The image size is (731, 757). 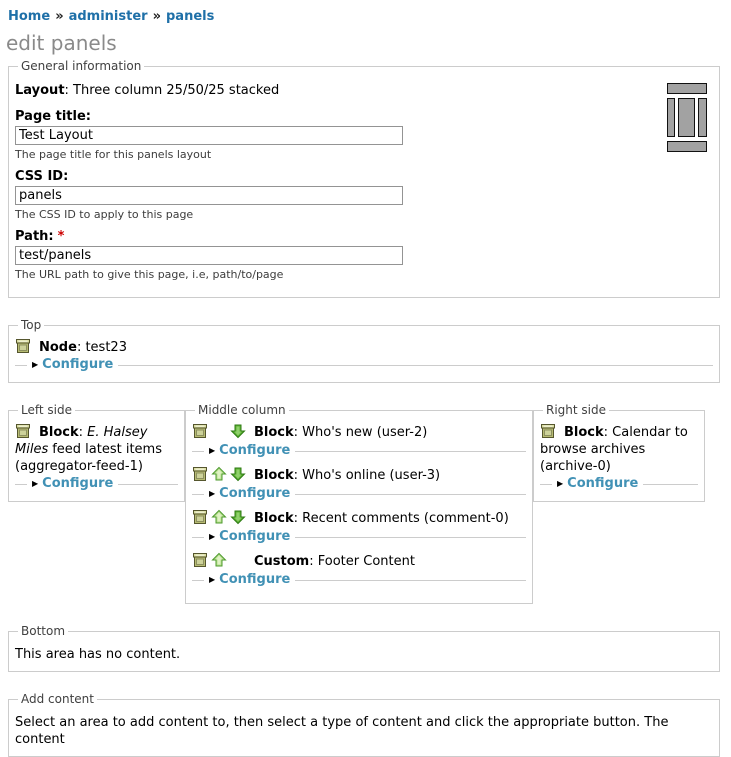 I want to click on pane-title-text: feed latest items (aggregator-feed-1), so click(x=88, y=458).